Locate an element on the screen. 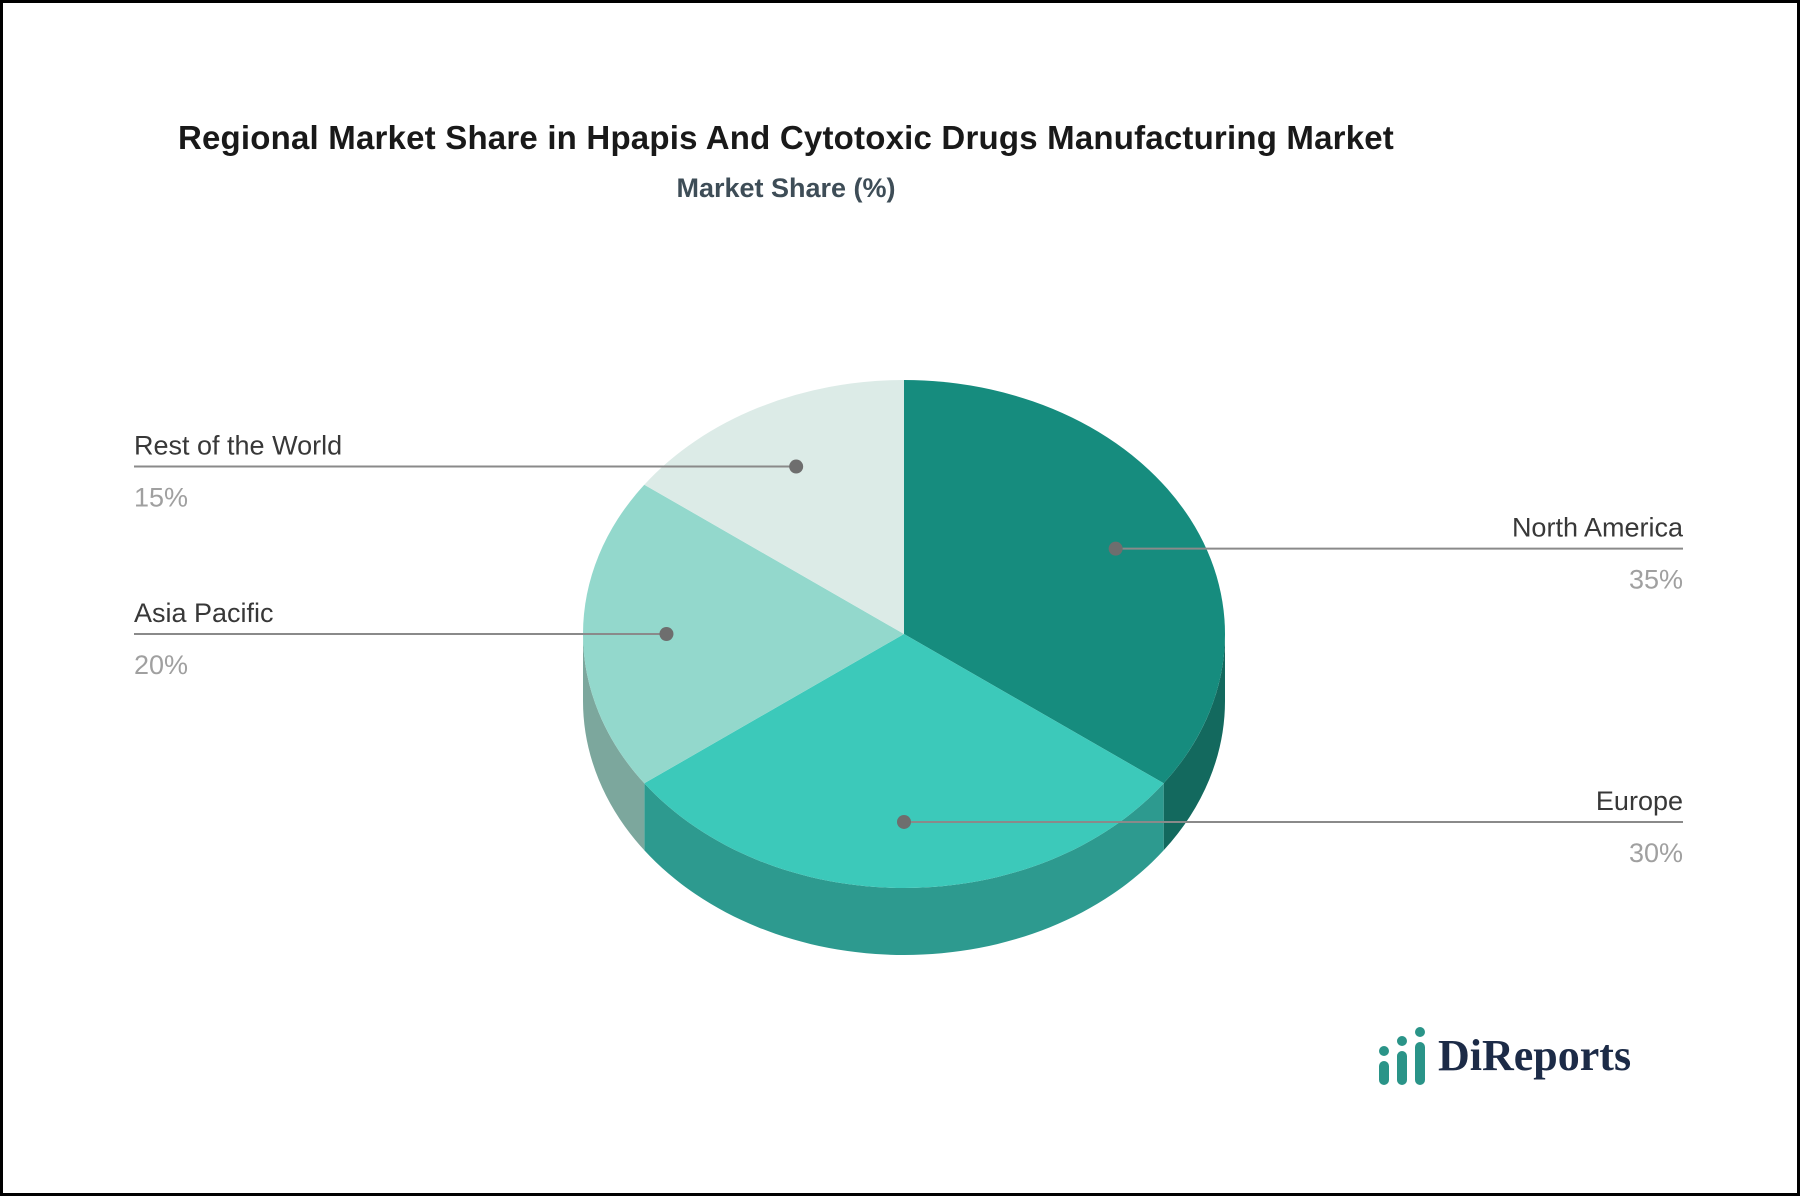  callout-dot-asia-pacific is located at coordinates (666, 634).